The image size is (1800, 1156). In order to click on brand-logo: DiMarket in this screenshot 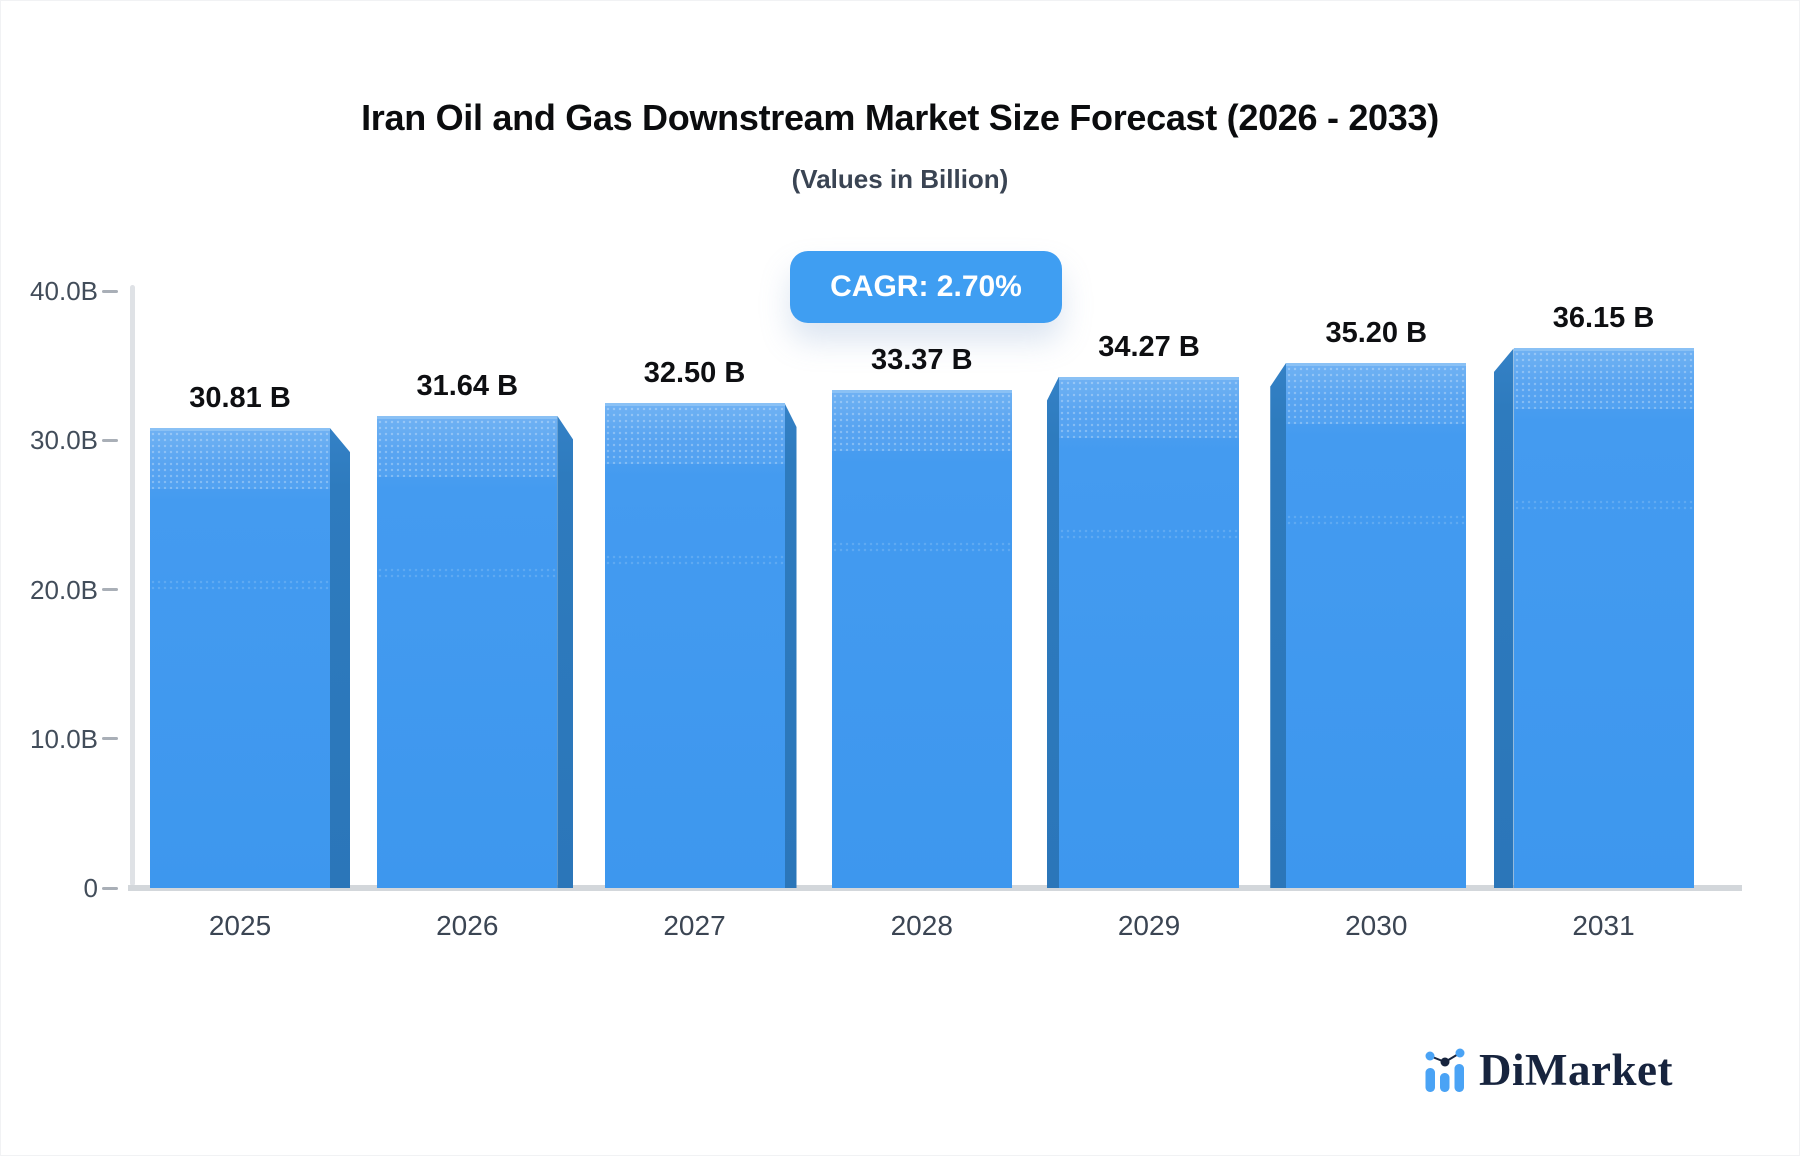, I will do `click(1548, 1070)`.